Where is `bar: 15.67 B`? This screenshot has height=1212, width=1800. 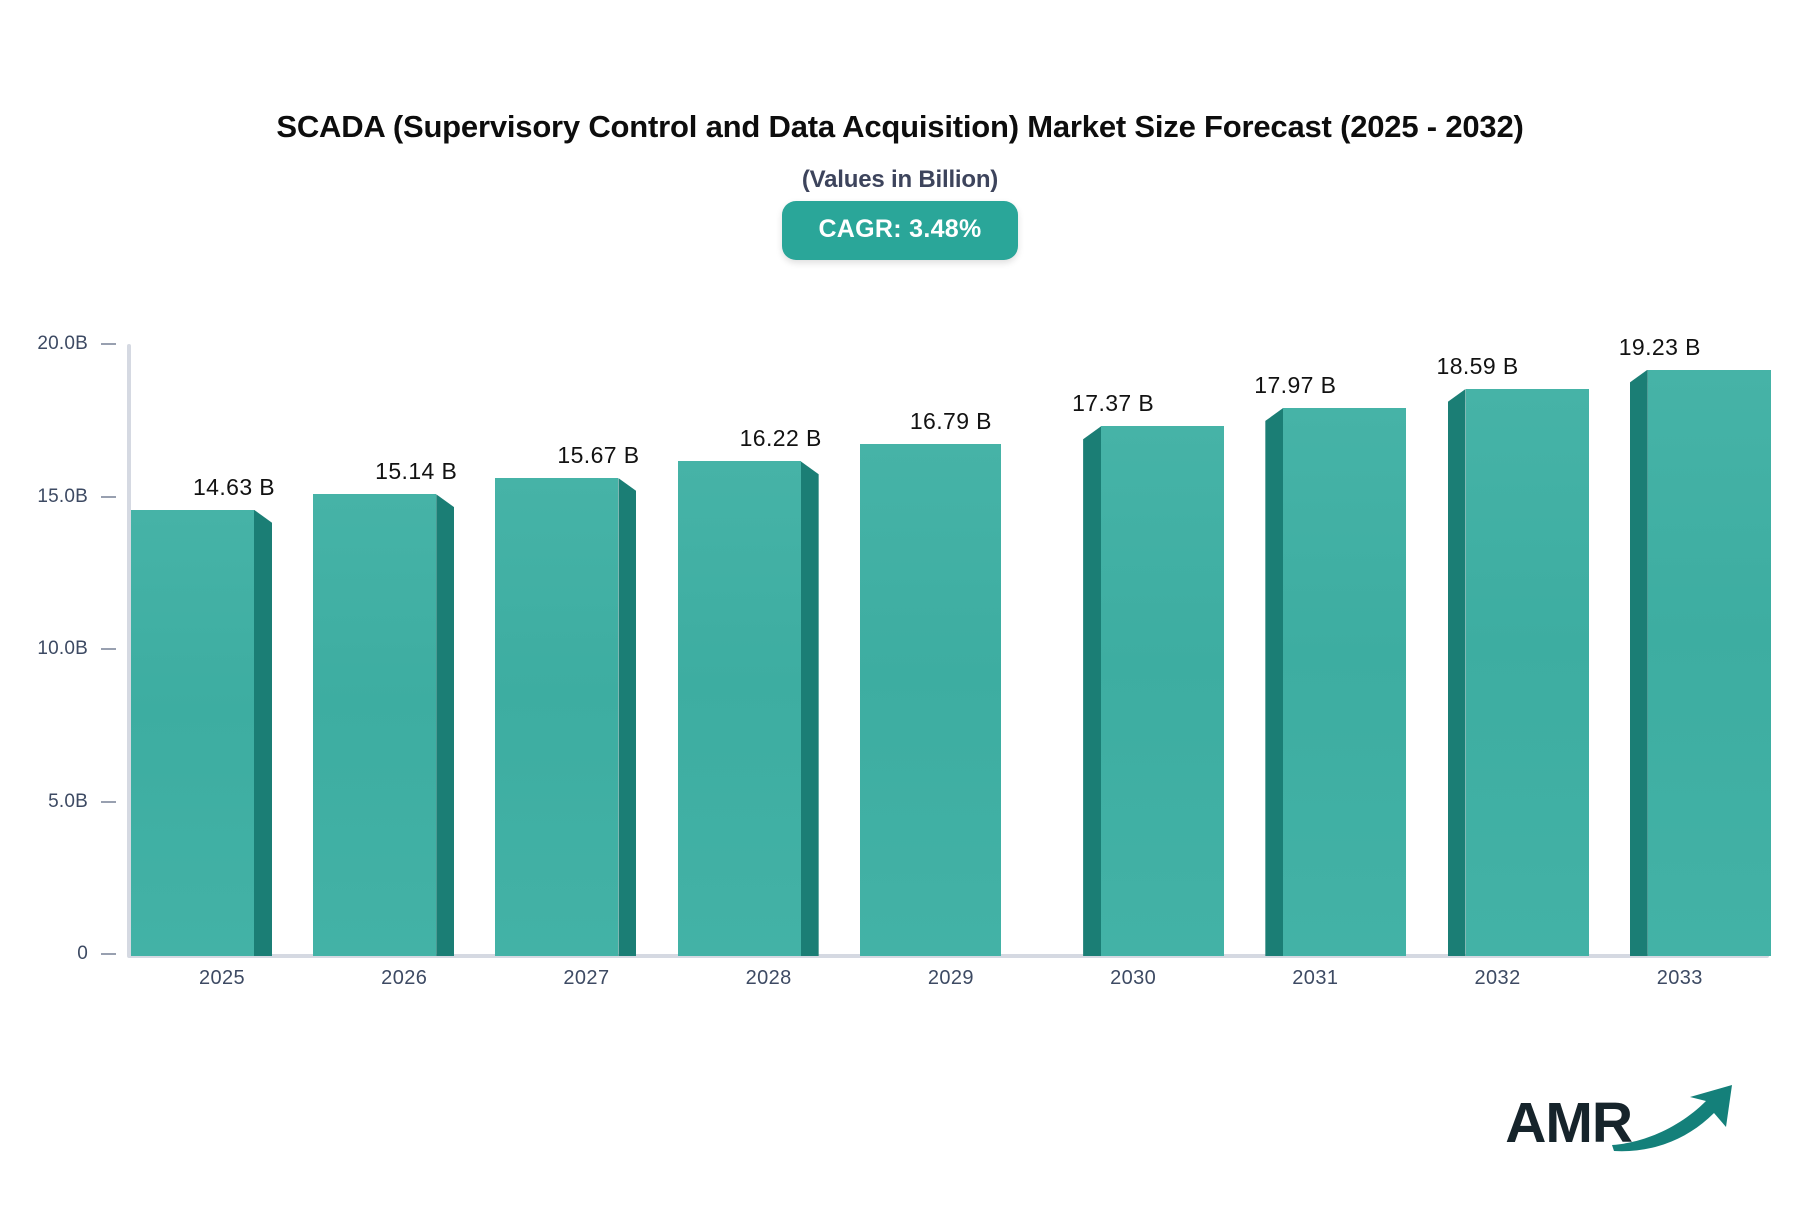
bar: 15.67 B is located at coordinates (586, 699).